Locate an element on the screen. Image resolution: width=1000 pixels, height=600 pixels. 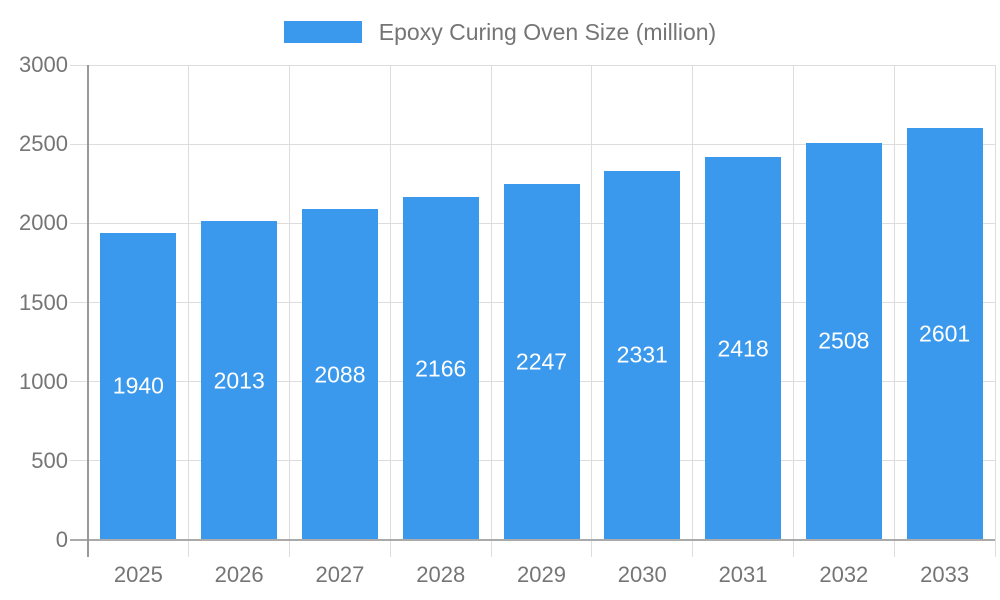
y-tick-label: 500 is located at coordinates (49, 460).